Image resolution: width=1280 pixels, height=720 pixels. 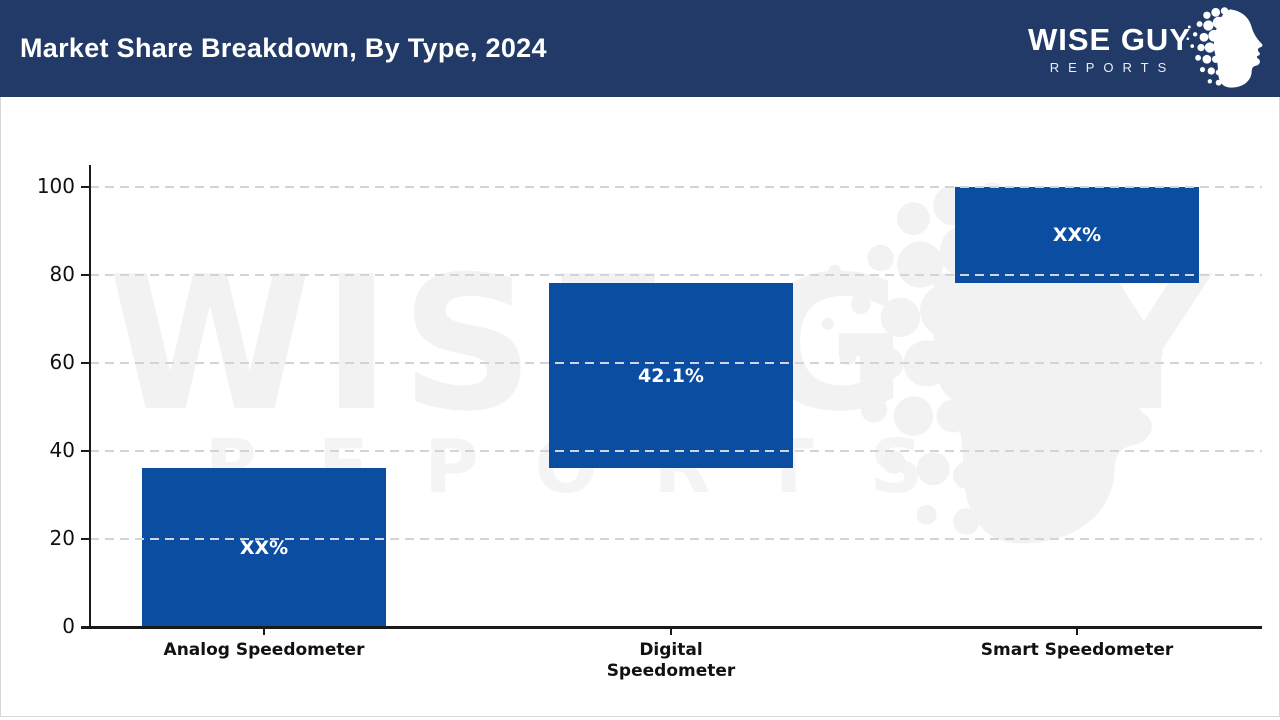 I want to click on bar-2: 42.1%, so click(x=671, y=375).